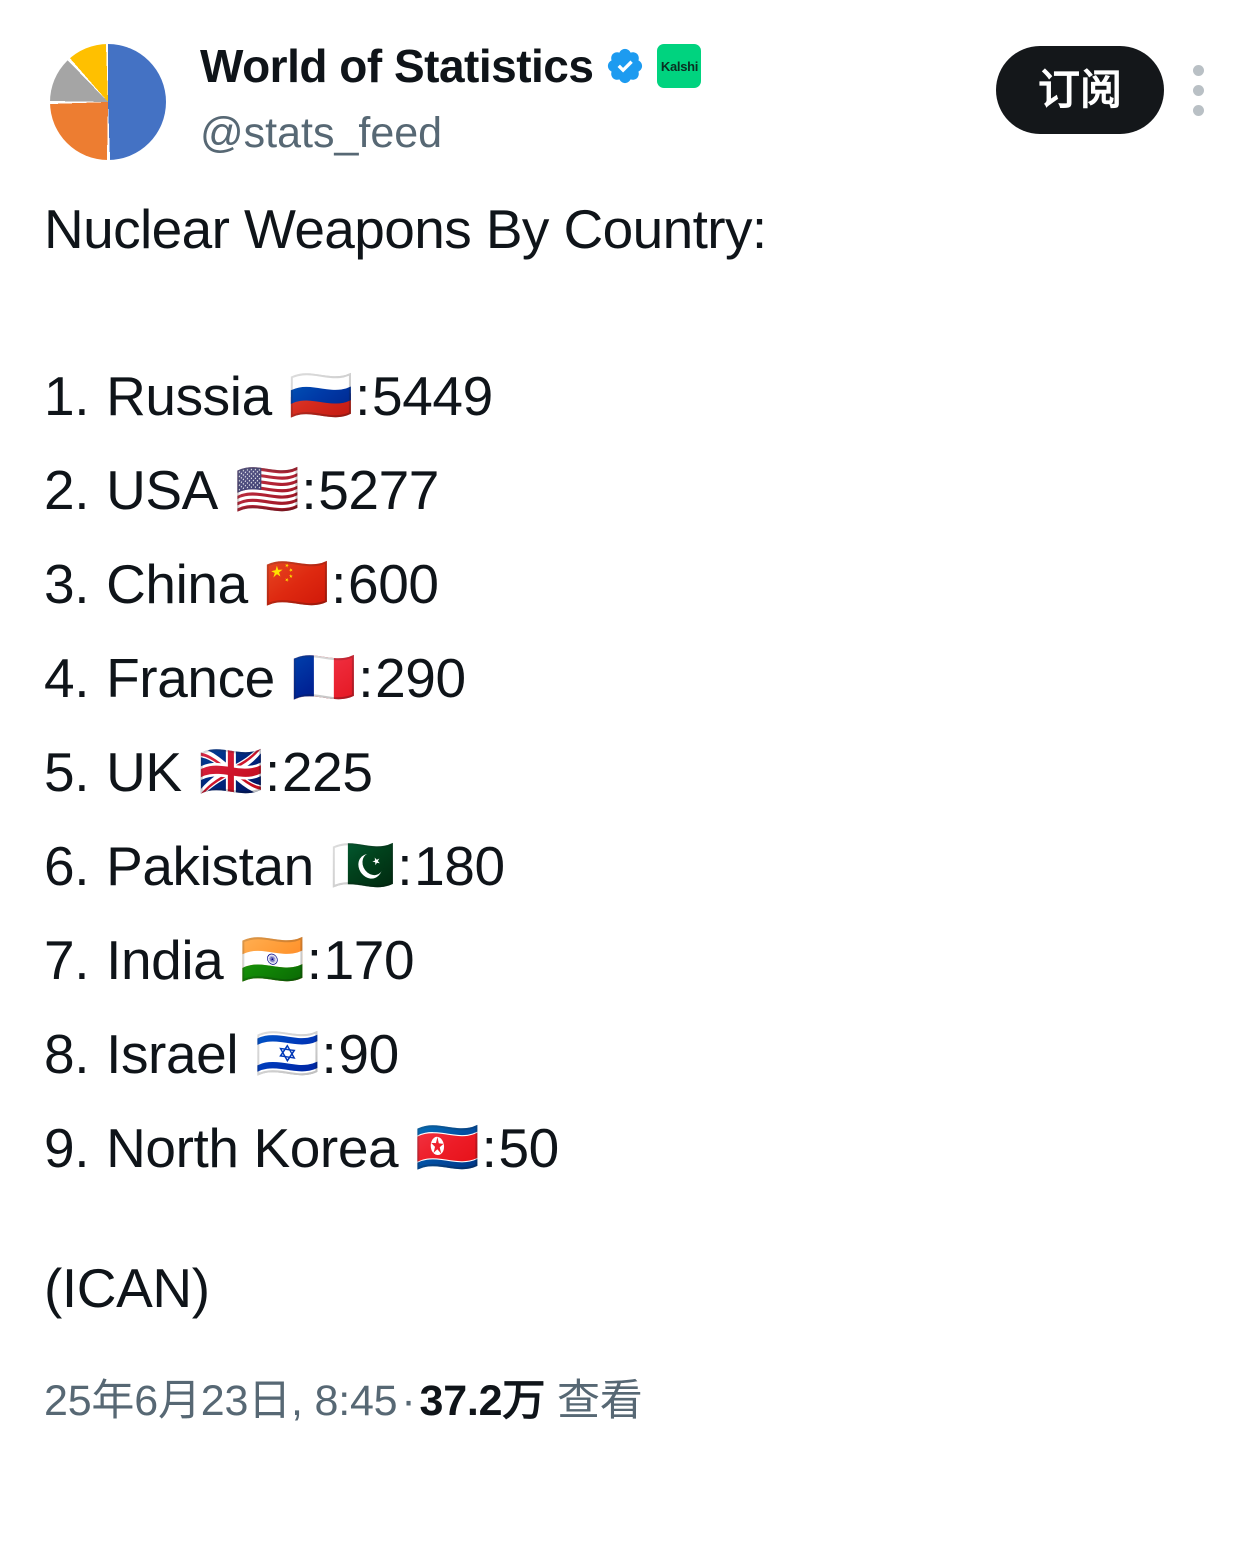  I want to click on tweet-meta-footer: 25年6月23日, 8:45·37.2万 查看, so click(630, 1401).